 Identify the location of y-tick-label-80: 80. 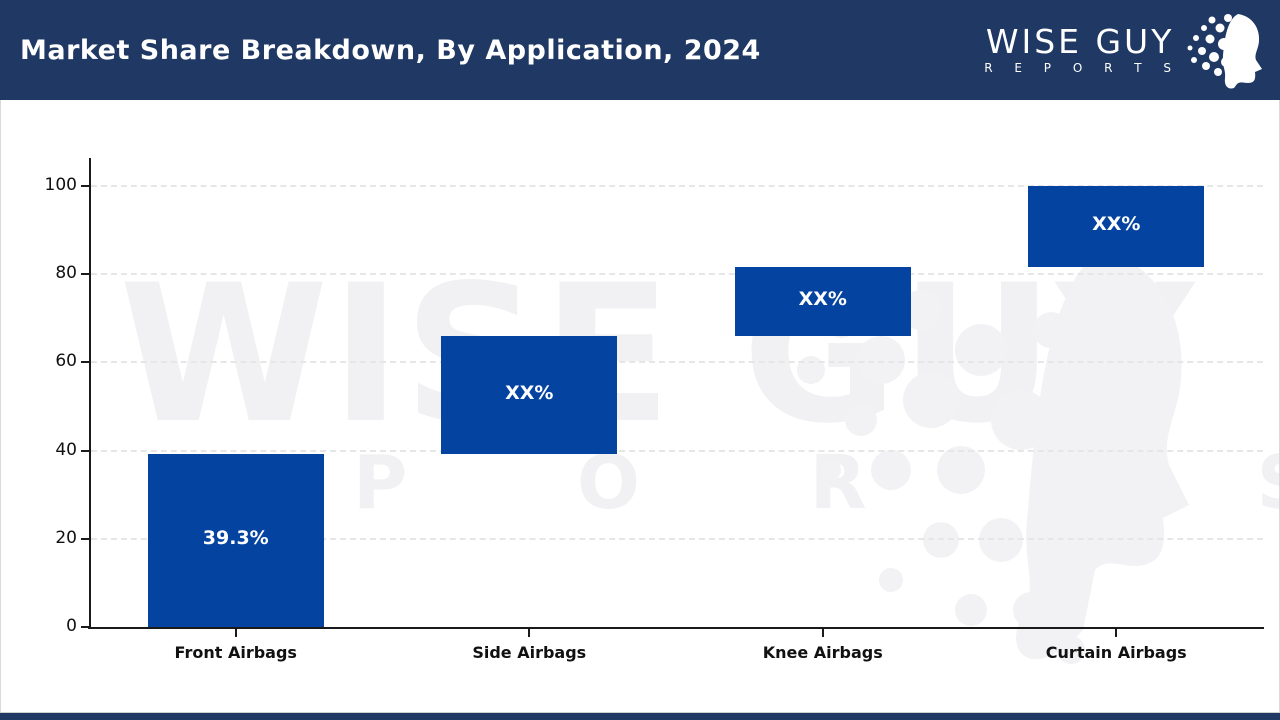
(66, 273).